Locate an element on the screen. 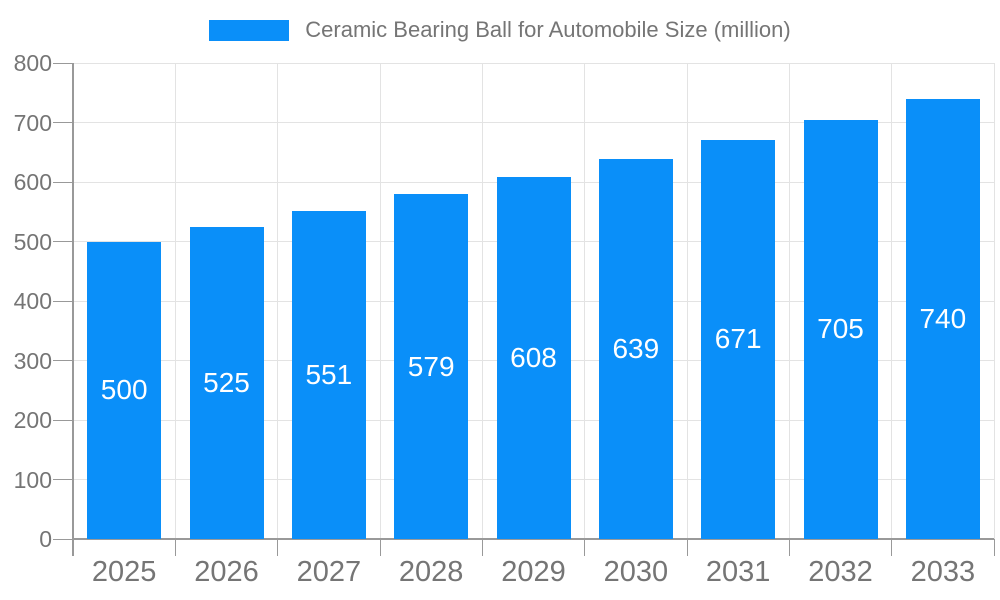 The height and width of the screenshot is (600, 1000). x-axis-line is located at coordinates (533, 539).